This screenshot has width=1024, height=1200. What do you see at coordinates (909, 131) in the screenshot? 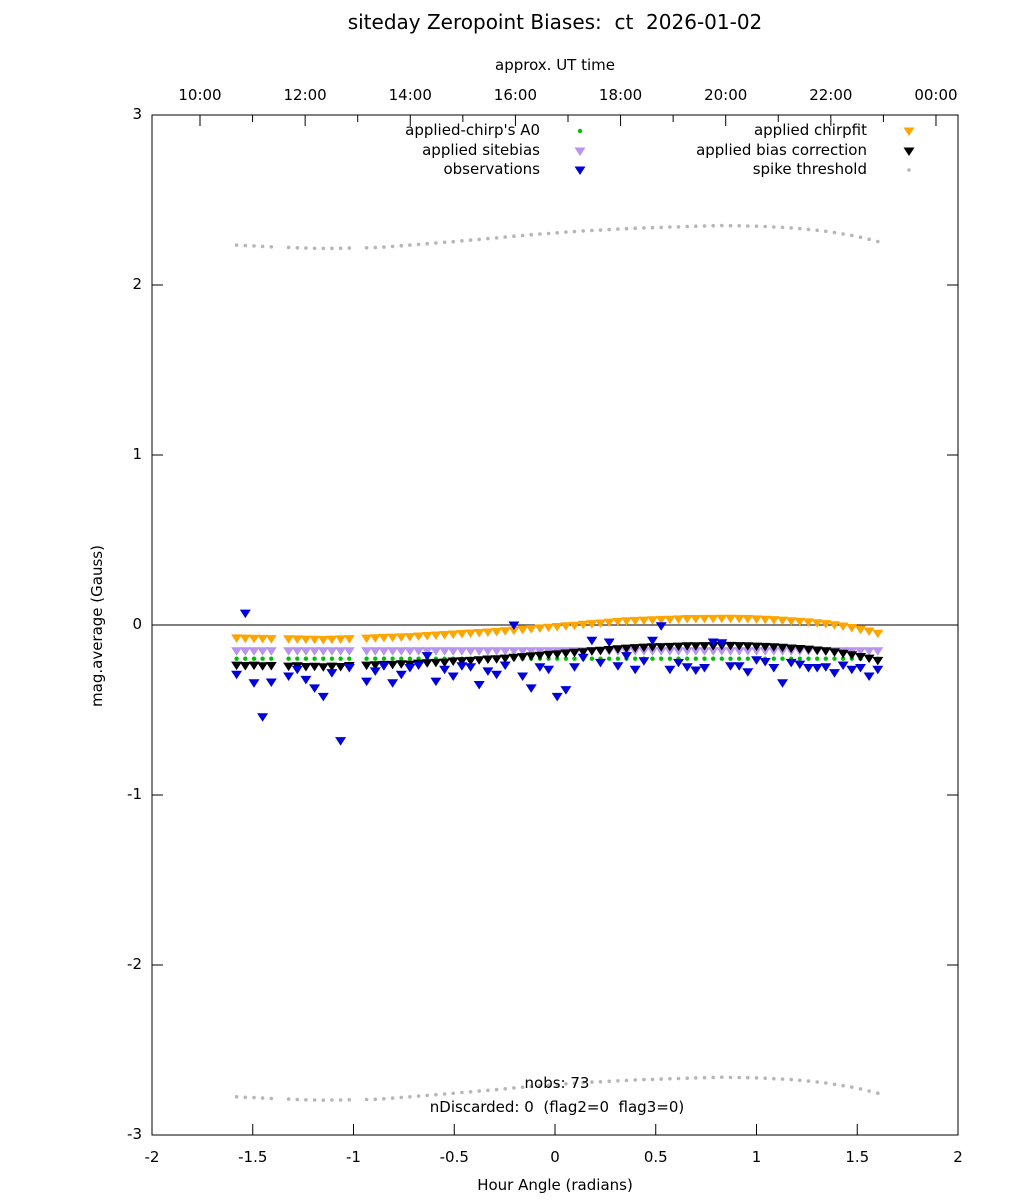
I see `legend-marker-applied_chirpfit` at bounding box center [909, 131].